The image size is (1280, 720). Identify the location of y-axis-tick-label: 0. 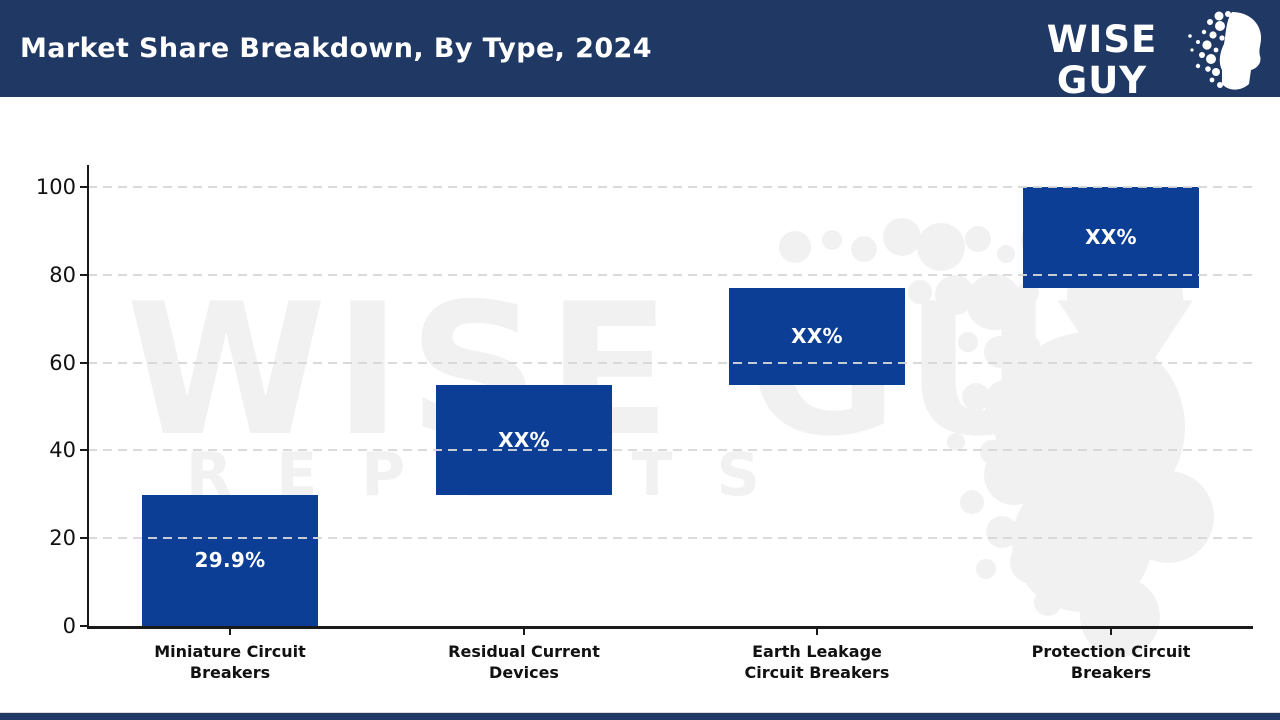
(69, 626).